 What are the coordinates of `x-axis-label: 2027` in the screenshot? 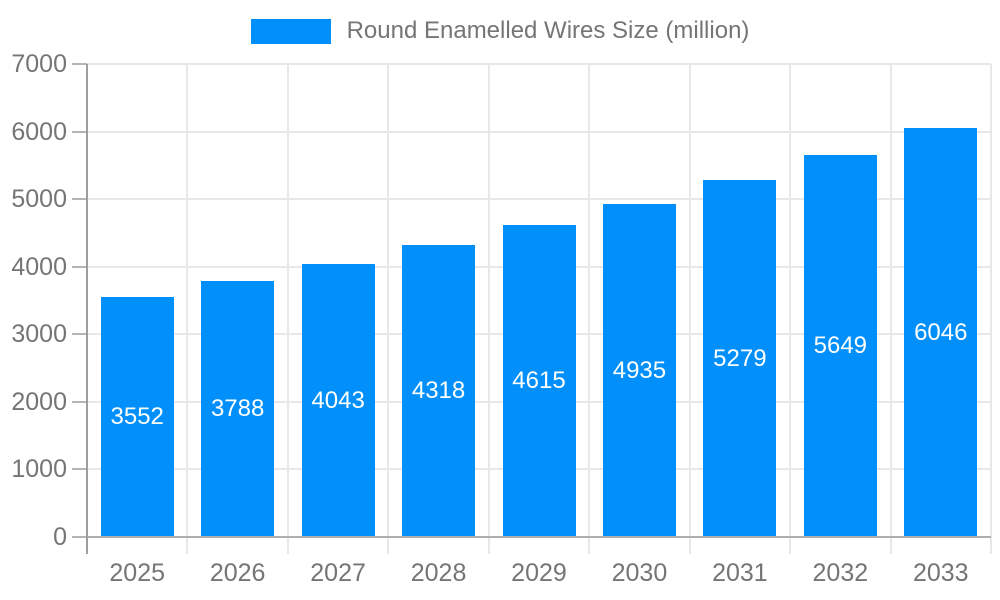 It's located at (338, 573).